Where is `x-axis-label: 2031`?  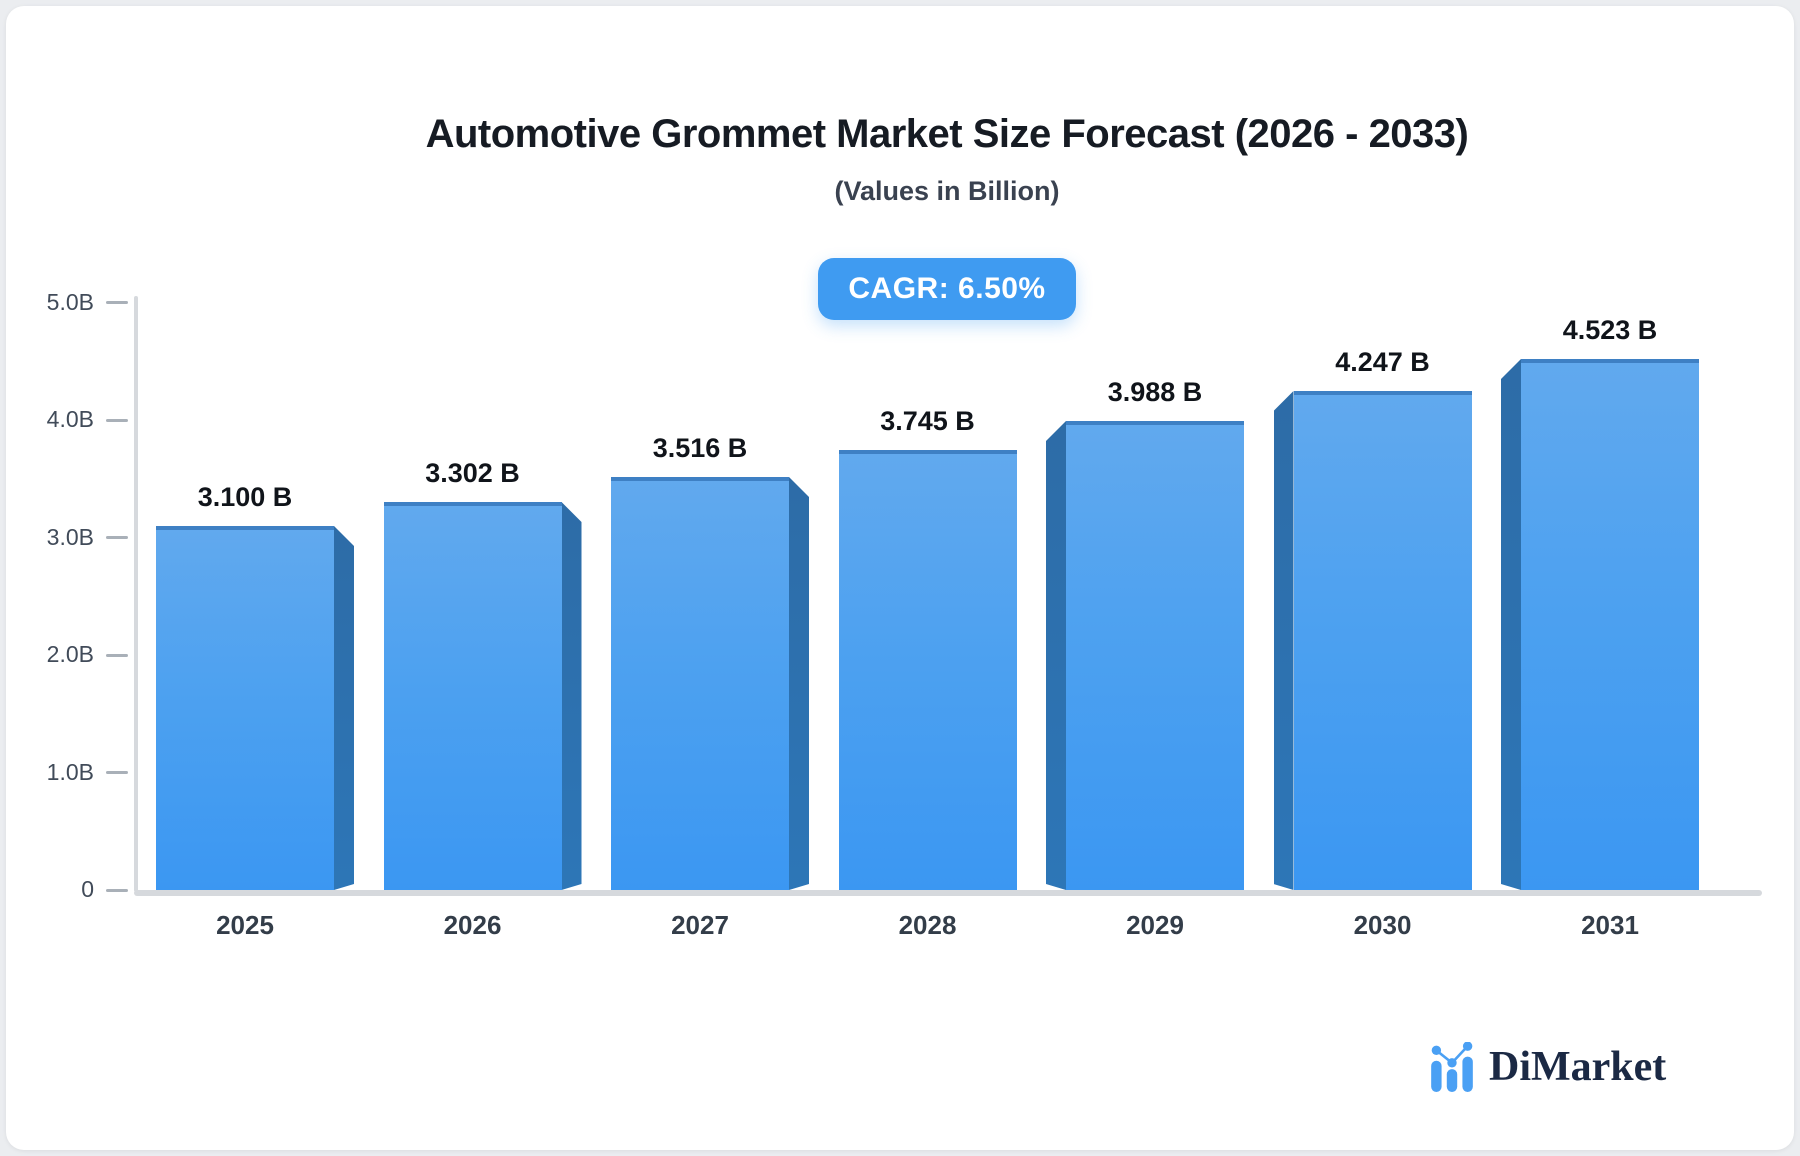 x-axis-label: 2031 is located at coordinates (1610, 925).